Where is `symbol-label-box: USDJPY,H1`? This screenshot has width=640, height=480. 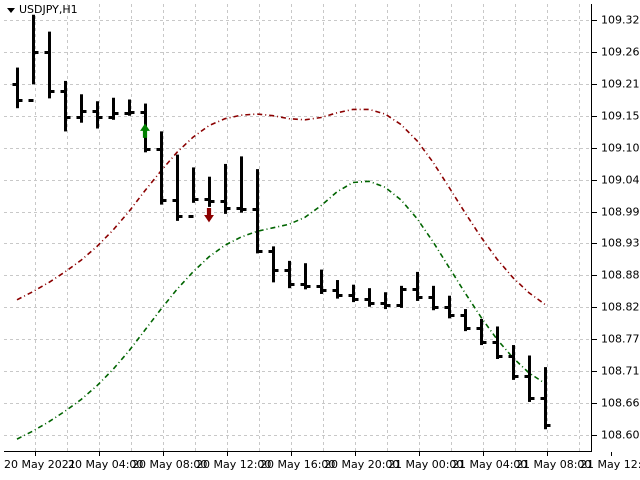 symbol-label-box: USDJPY,H1 is located at coordinates (42, 10).